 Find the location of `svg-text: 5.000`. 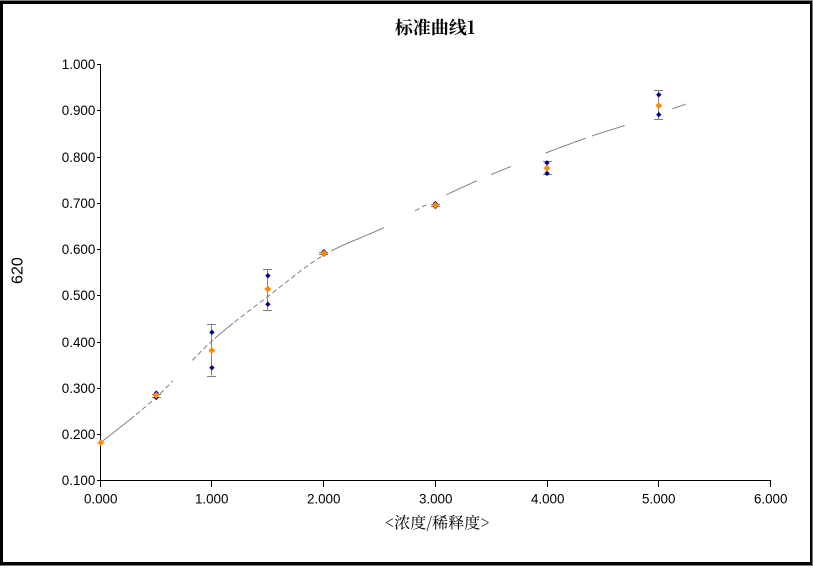

svg-text: 5.000 is located at coordinates (659, 499).